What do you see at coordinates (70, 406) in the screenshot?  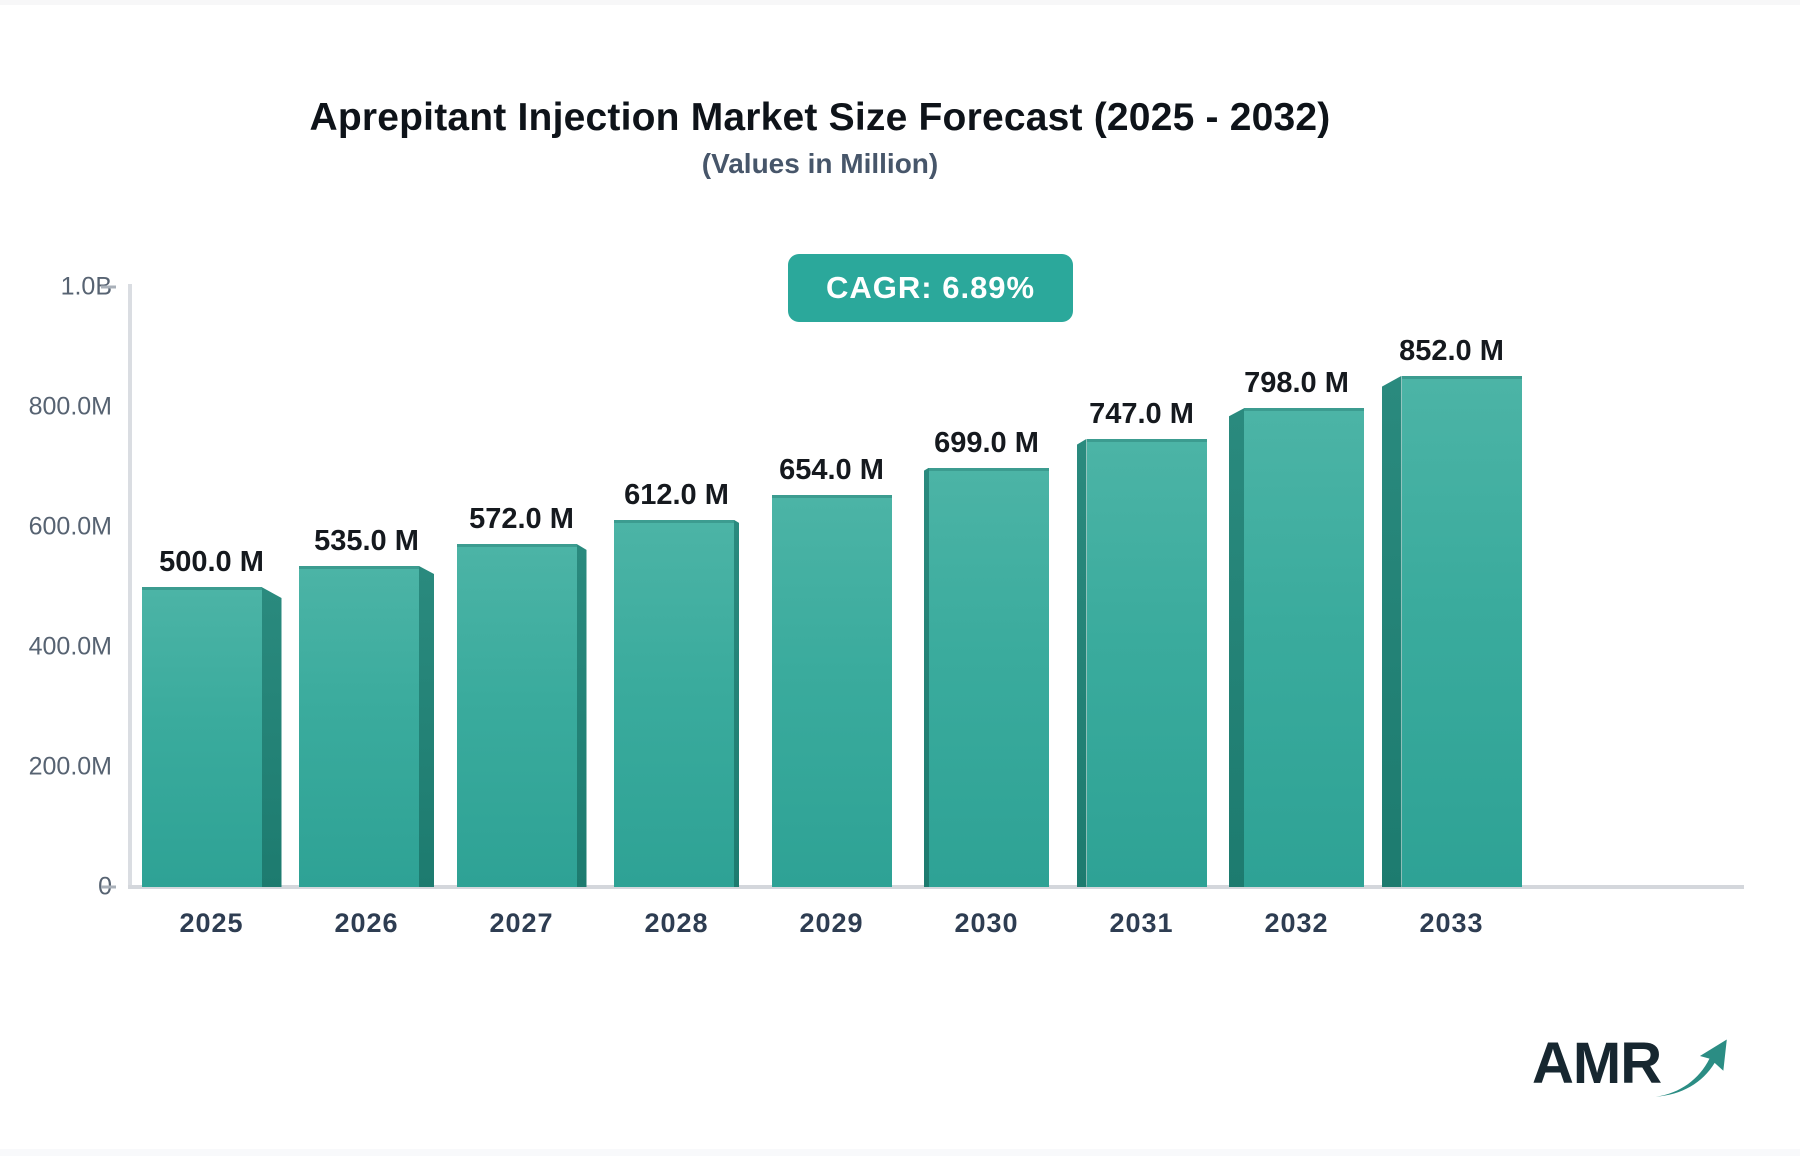 I see `y-tick-label: 800.0M` at bounding box center [70, 406].